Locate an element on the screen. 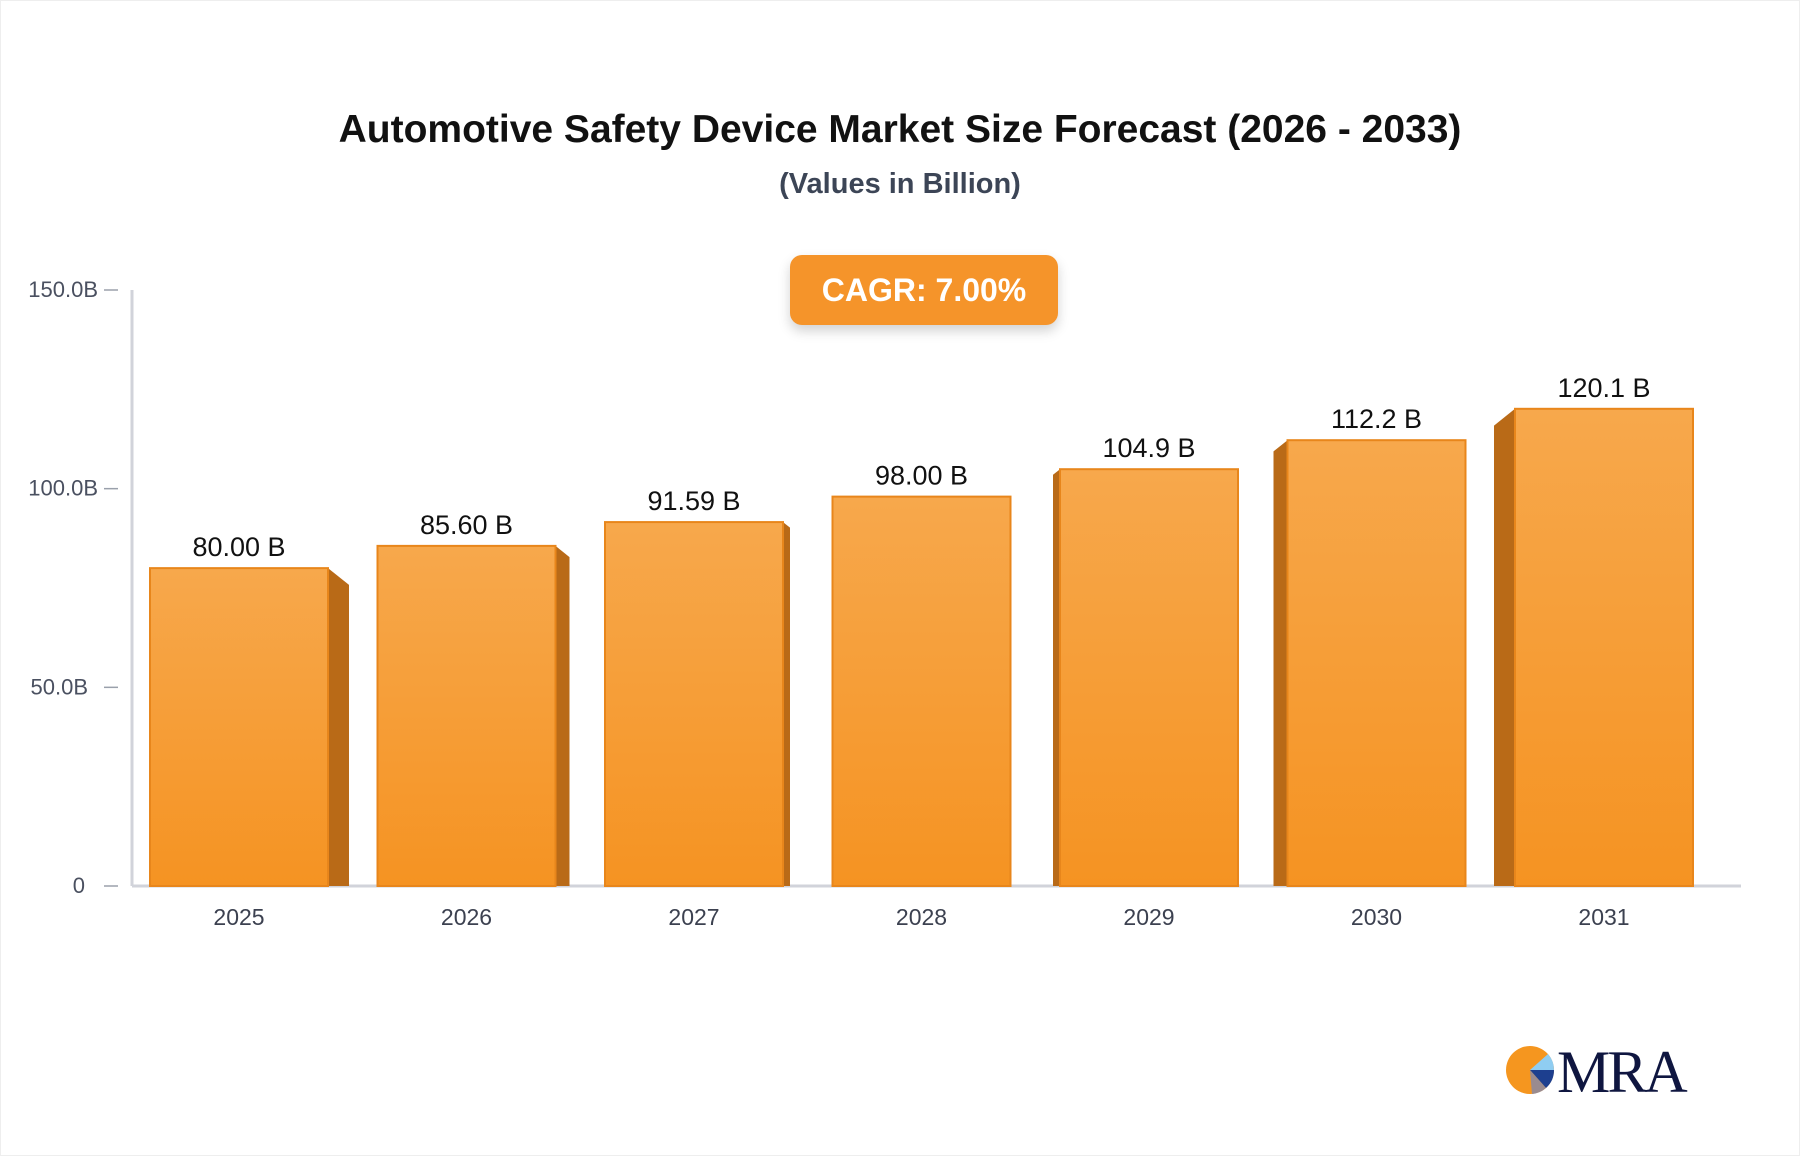  bar-2025: 80.00 B 2025 is located at coordinates (249, 731).